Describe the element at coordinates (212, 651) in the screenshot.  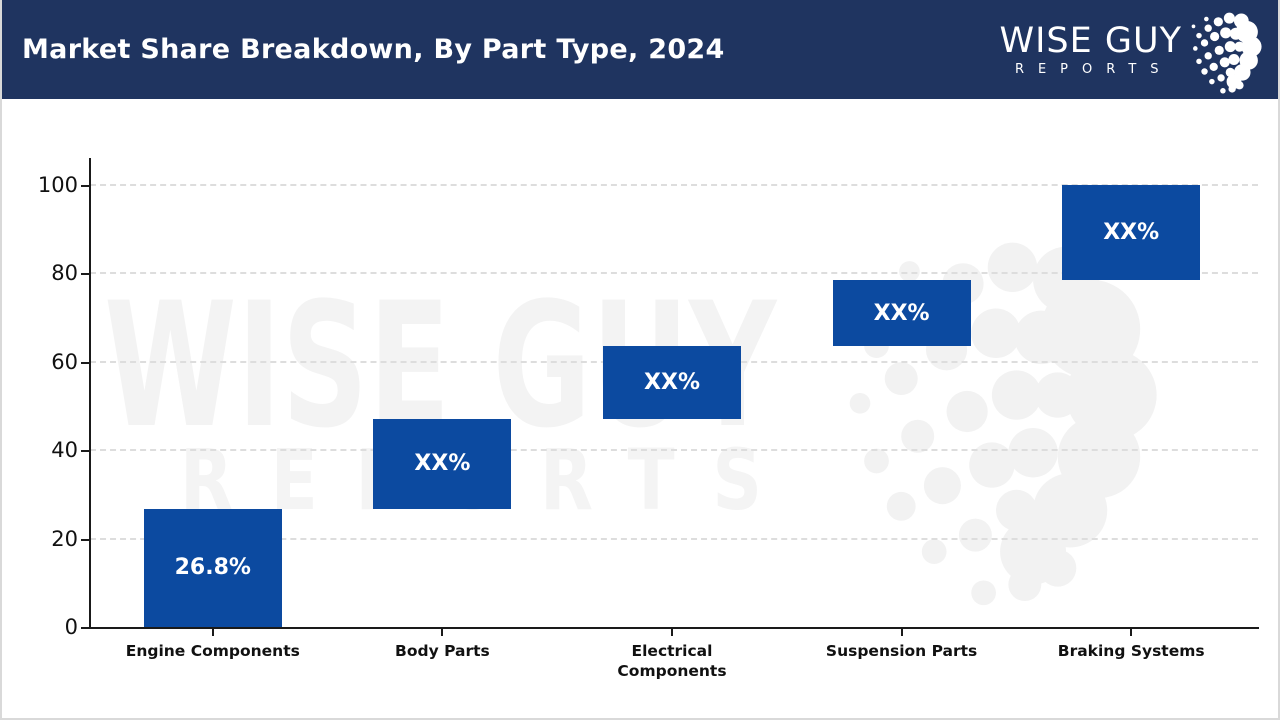
I see `x-category-label: Engine Components` at that location.